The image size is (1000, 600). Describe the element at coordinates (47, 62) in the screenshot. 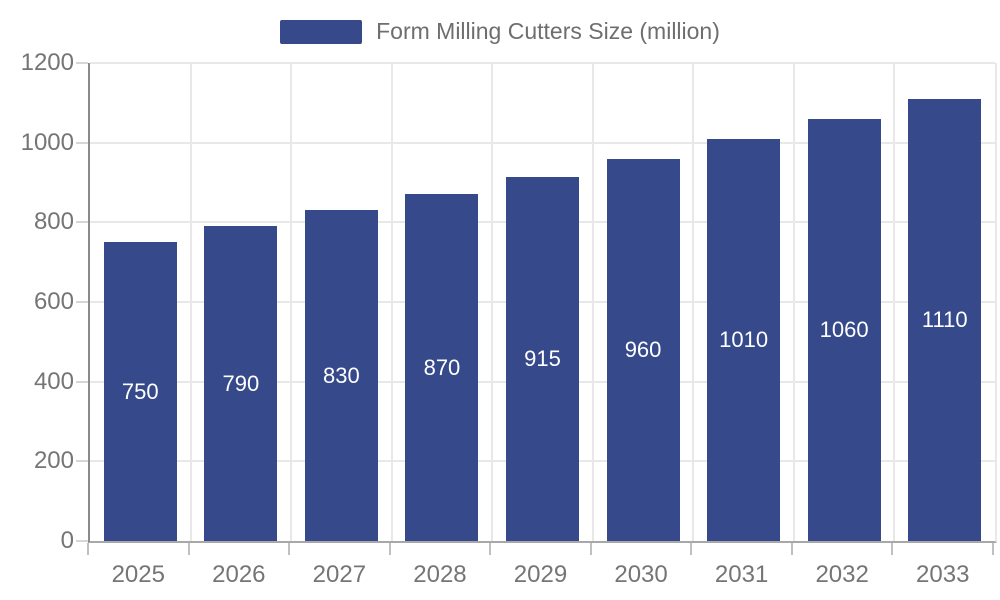

I see `y-axis-tick-label: 1200` at that location.